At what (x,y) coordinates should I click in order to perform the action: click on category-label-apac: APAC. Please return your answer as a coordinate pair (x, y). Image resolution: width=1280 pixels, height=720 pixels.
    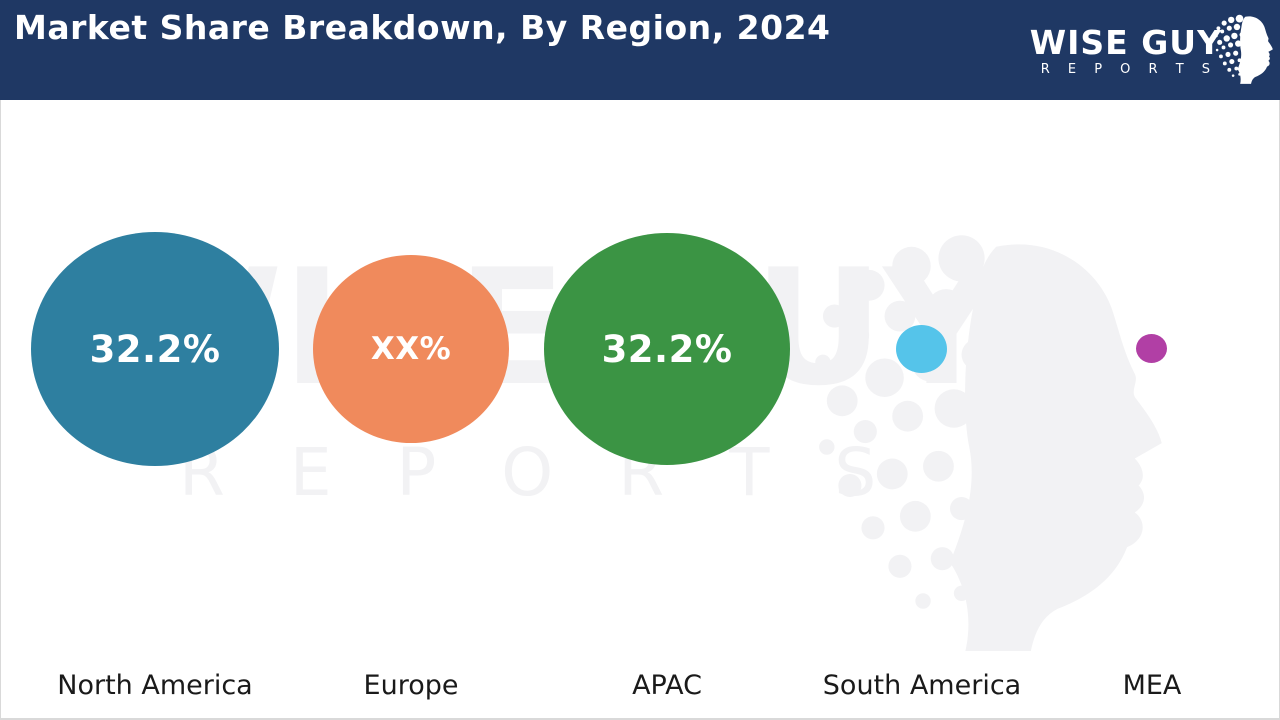
    Looking at the image, I should click on (667, 685).